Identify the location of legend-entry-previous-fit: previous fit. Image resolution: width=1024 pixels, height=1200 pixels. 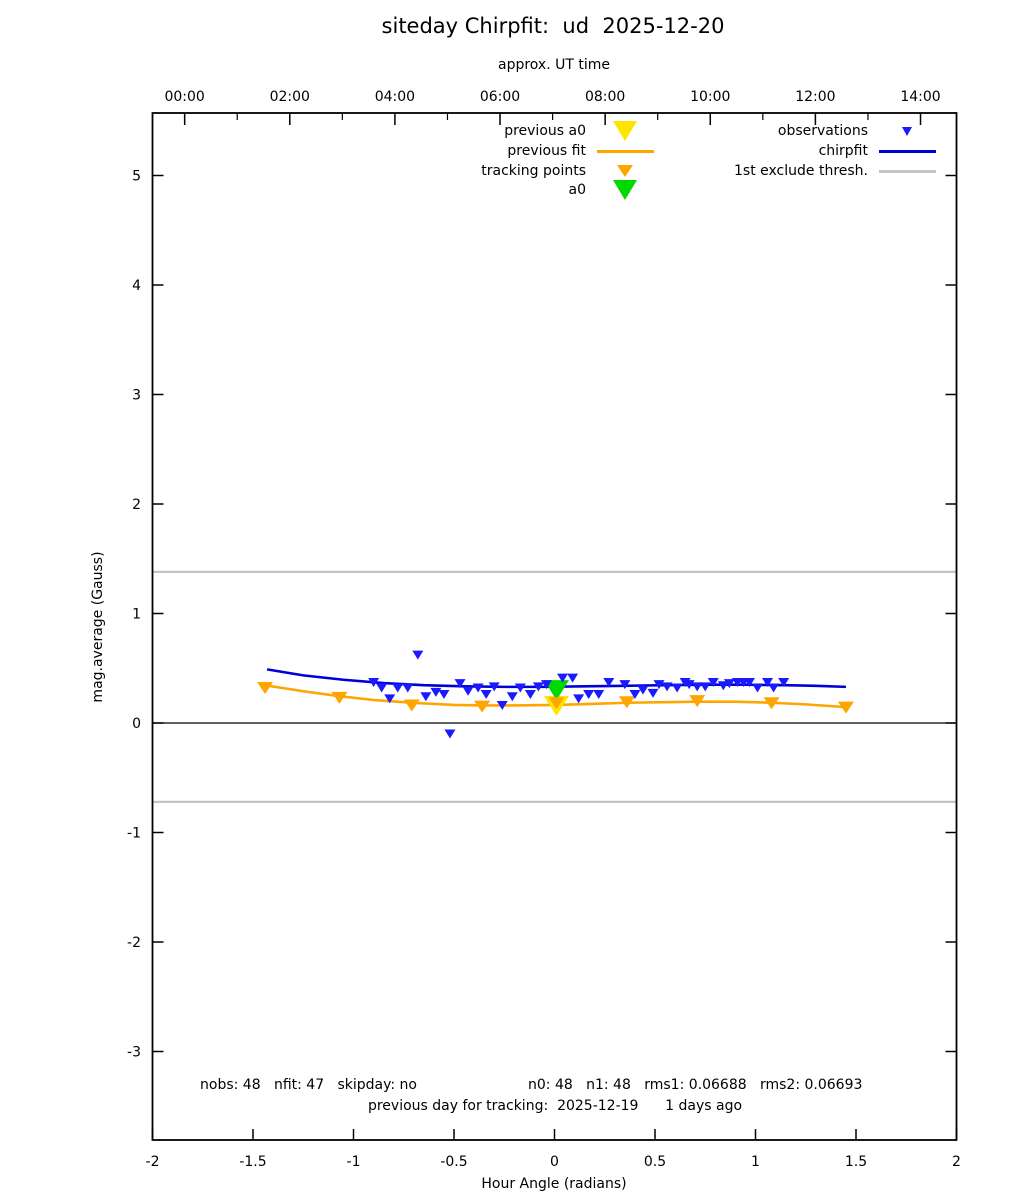
(485, 151).